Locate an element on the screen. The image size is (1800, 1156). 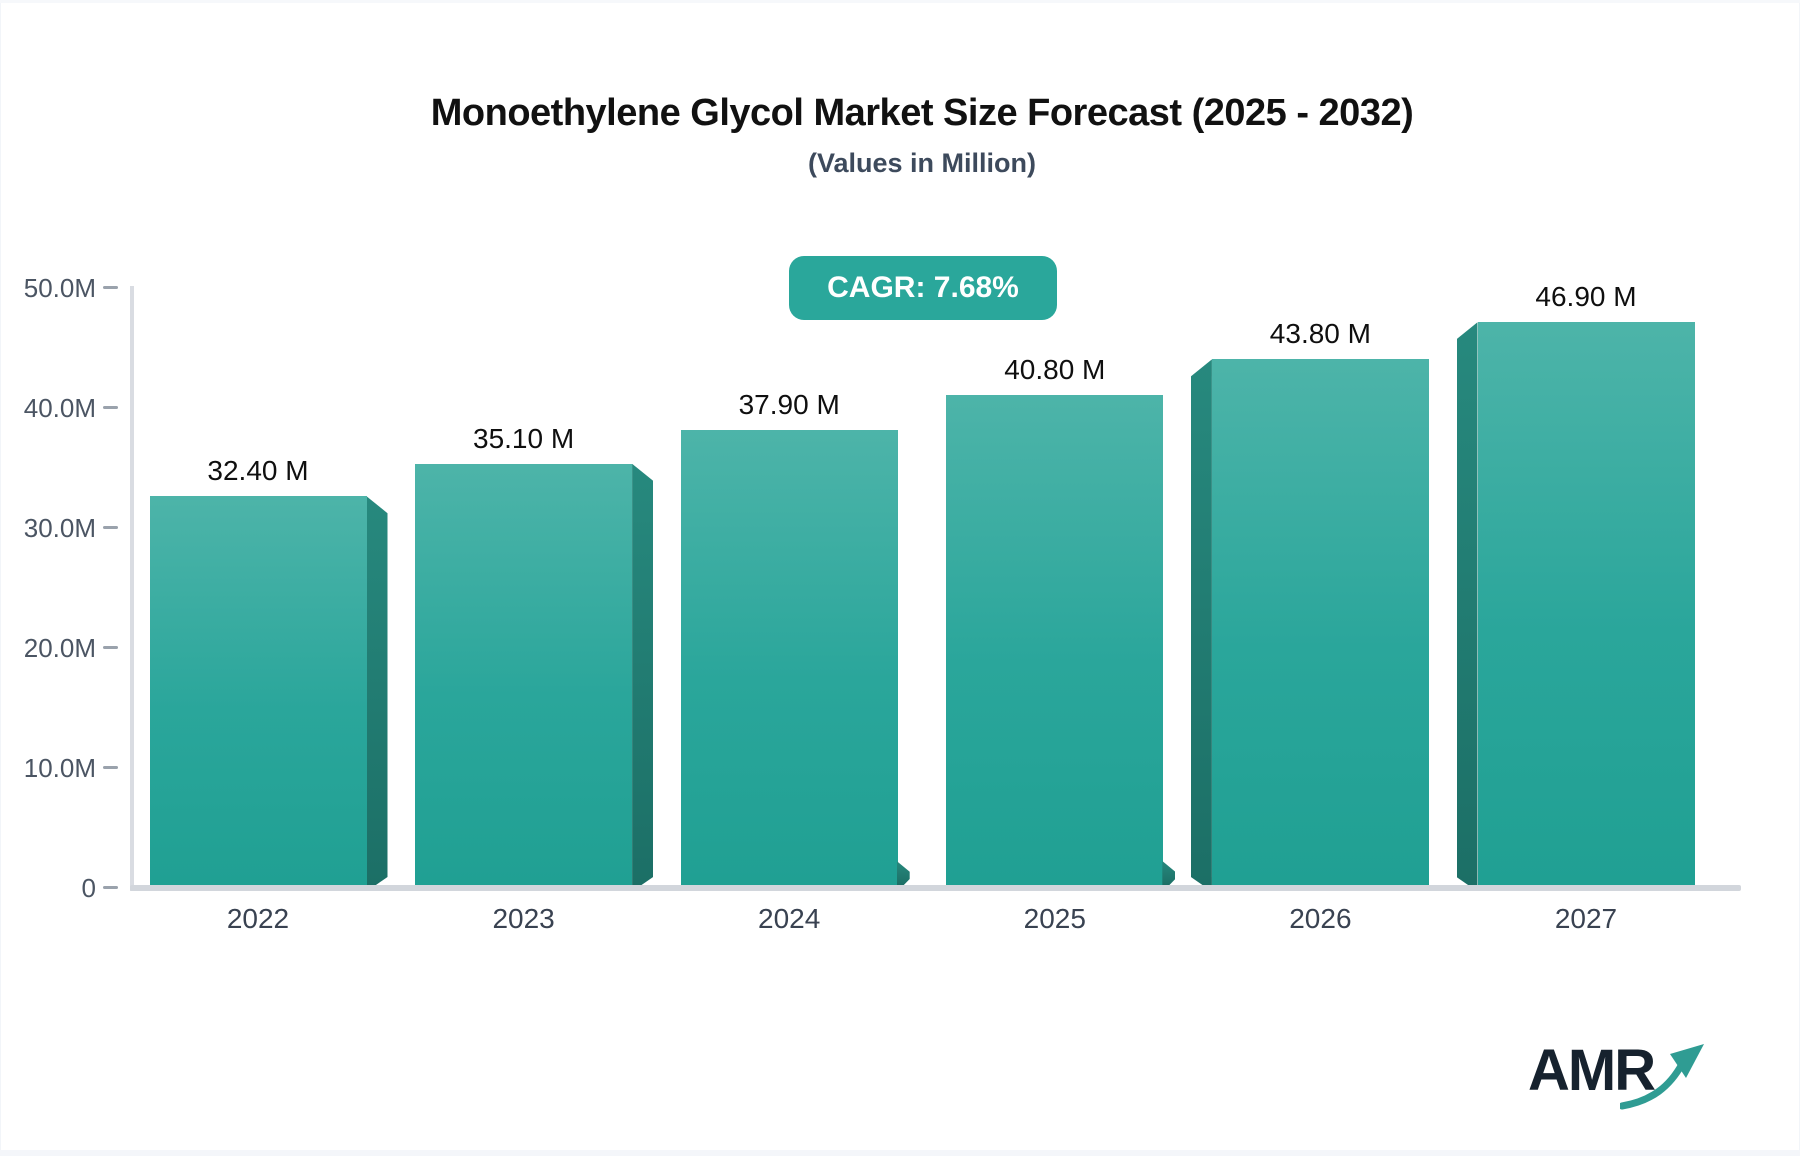
x-axis-label-2023: 2023 is located at coordinates (523, 918).